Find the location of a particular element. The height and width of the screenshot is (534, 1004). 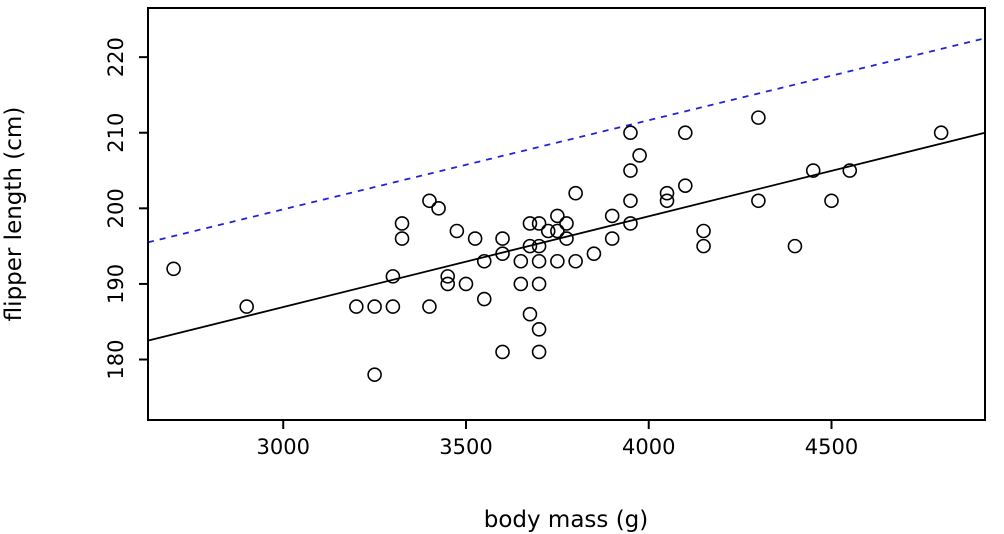

x-tick-label: 4000 is located at coordinates (648, 447).